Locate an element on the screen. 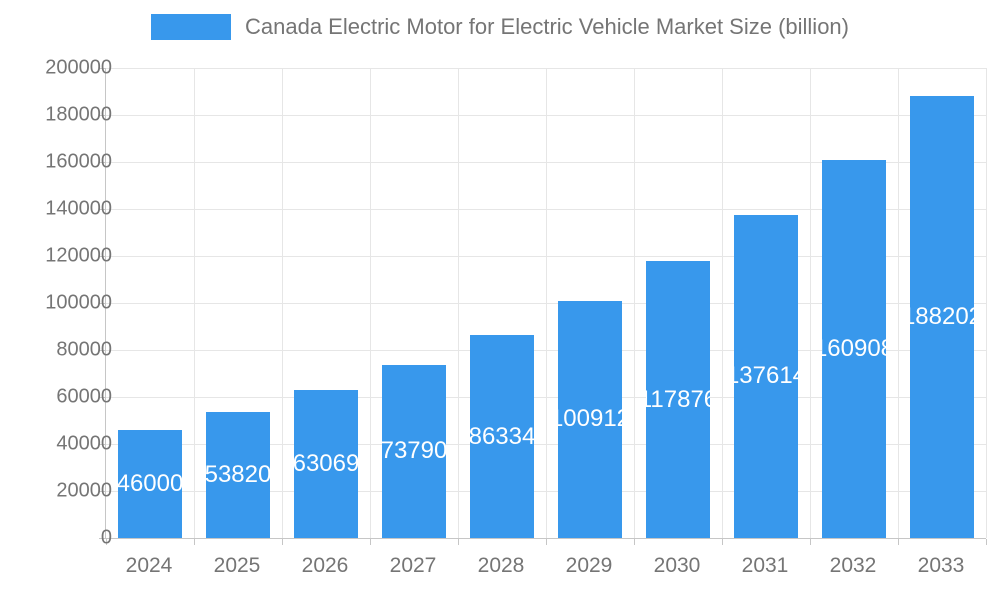 The height and width of the screenshot is (600, 1000). bar-slot: 86334 is located at coordinates (502, 303).